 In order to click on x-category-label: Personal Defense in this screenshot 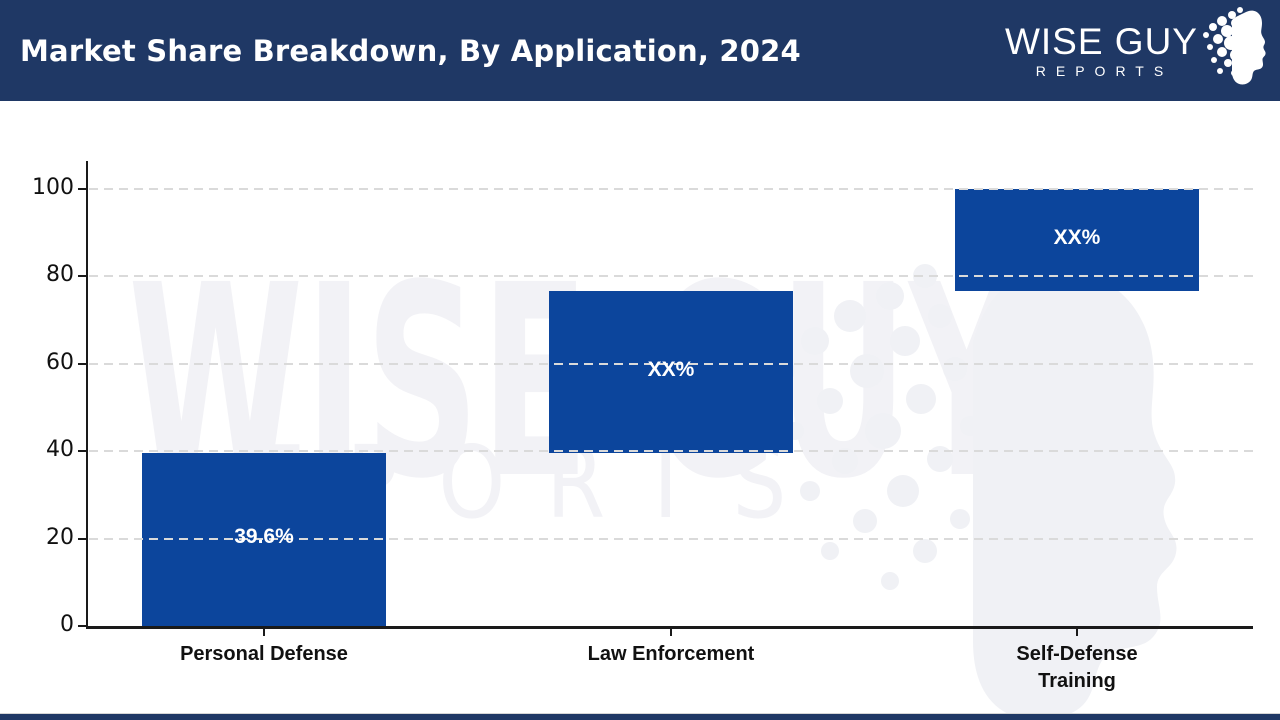, I will do `click(264, 654)`.